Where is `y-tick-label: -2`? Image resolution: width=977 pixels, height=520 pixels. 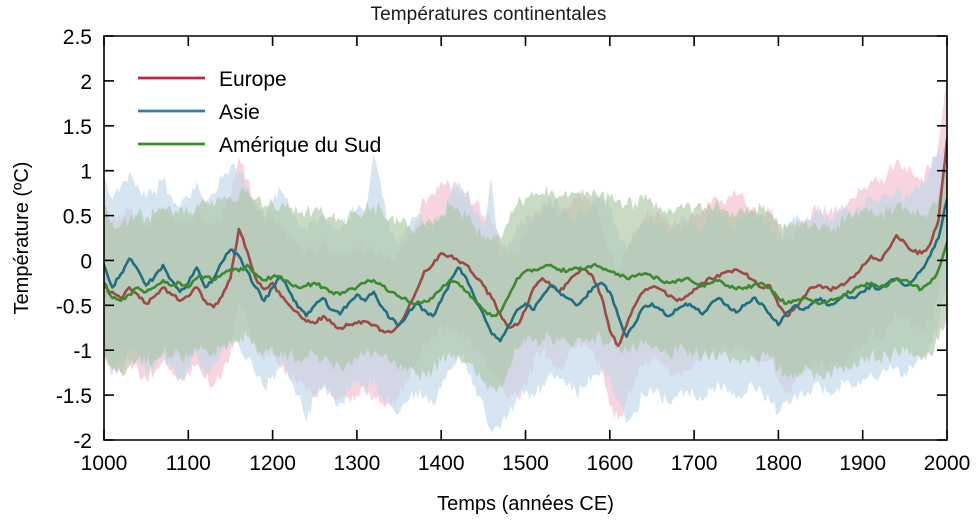
y-tick-label: -2 is located at coordinates (82, 441).